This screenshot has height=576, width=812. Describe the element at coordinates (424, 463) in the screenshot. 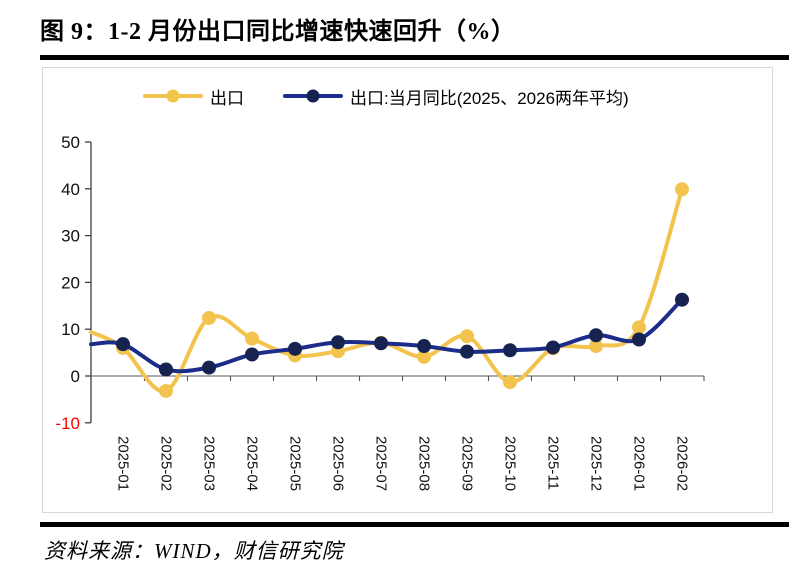

I see `x-tick-label: 2025-08` at that location.